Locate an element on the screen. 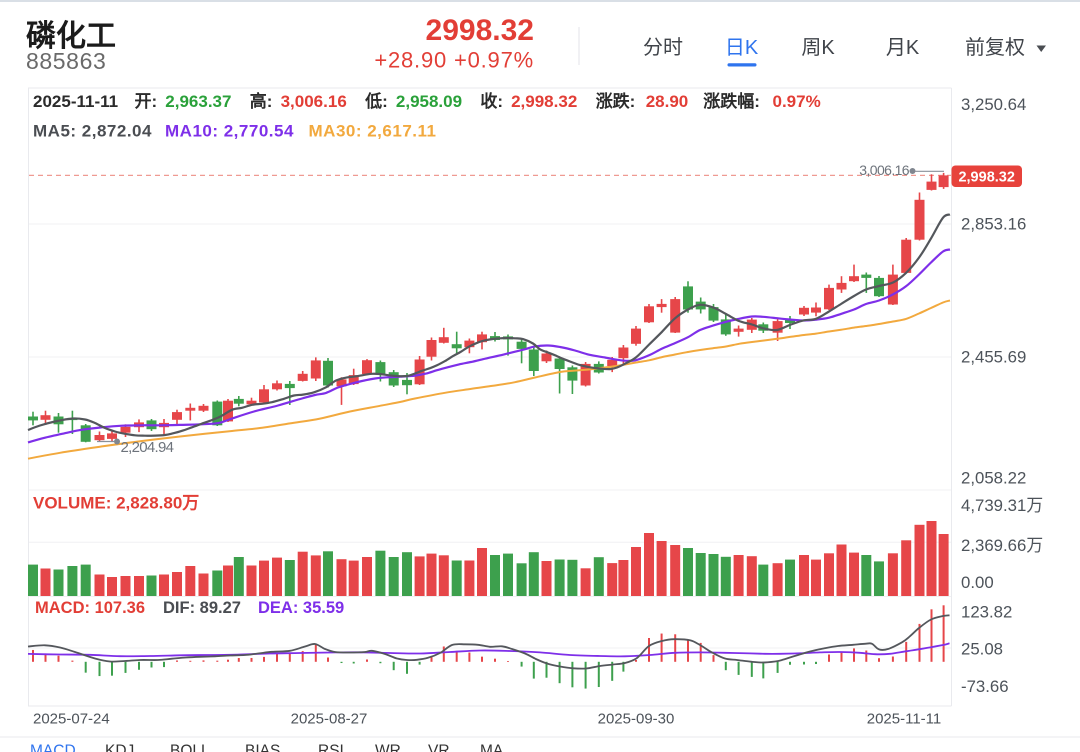  svg-text: 2998.32 is located at coordinates (480, 30).